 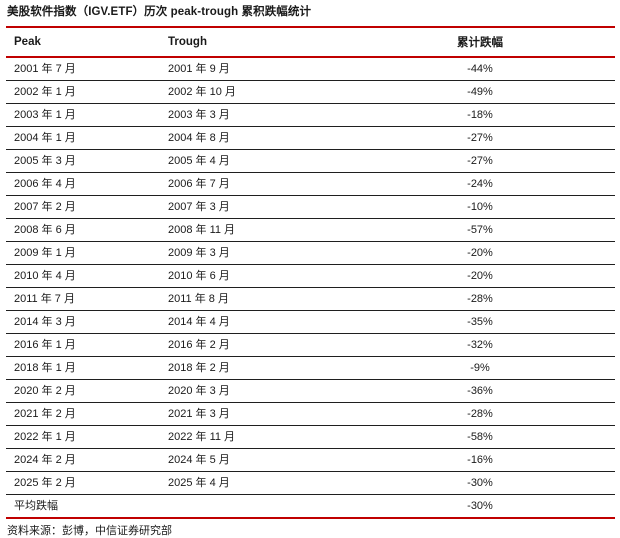 I want to click on trough-cell: 2020 年 3 月, so click(x=252, y=391).